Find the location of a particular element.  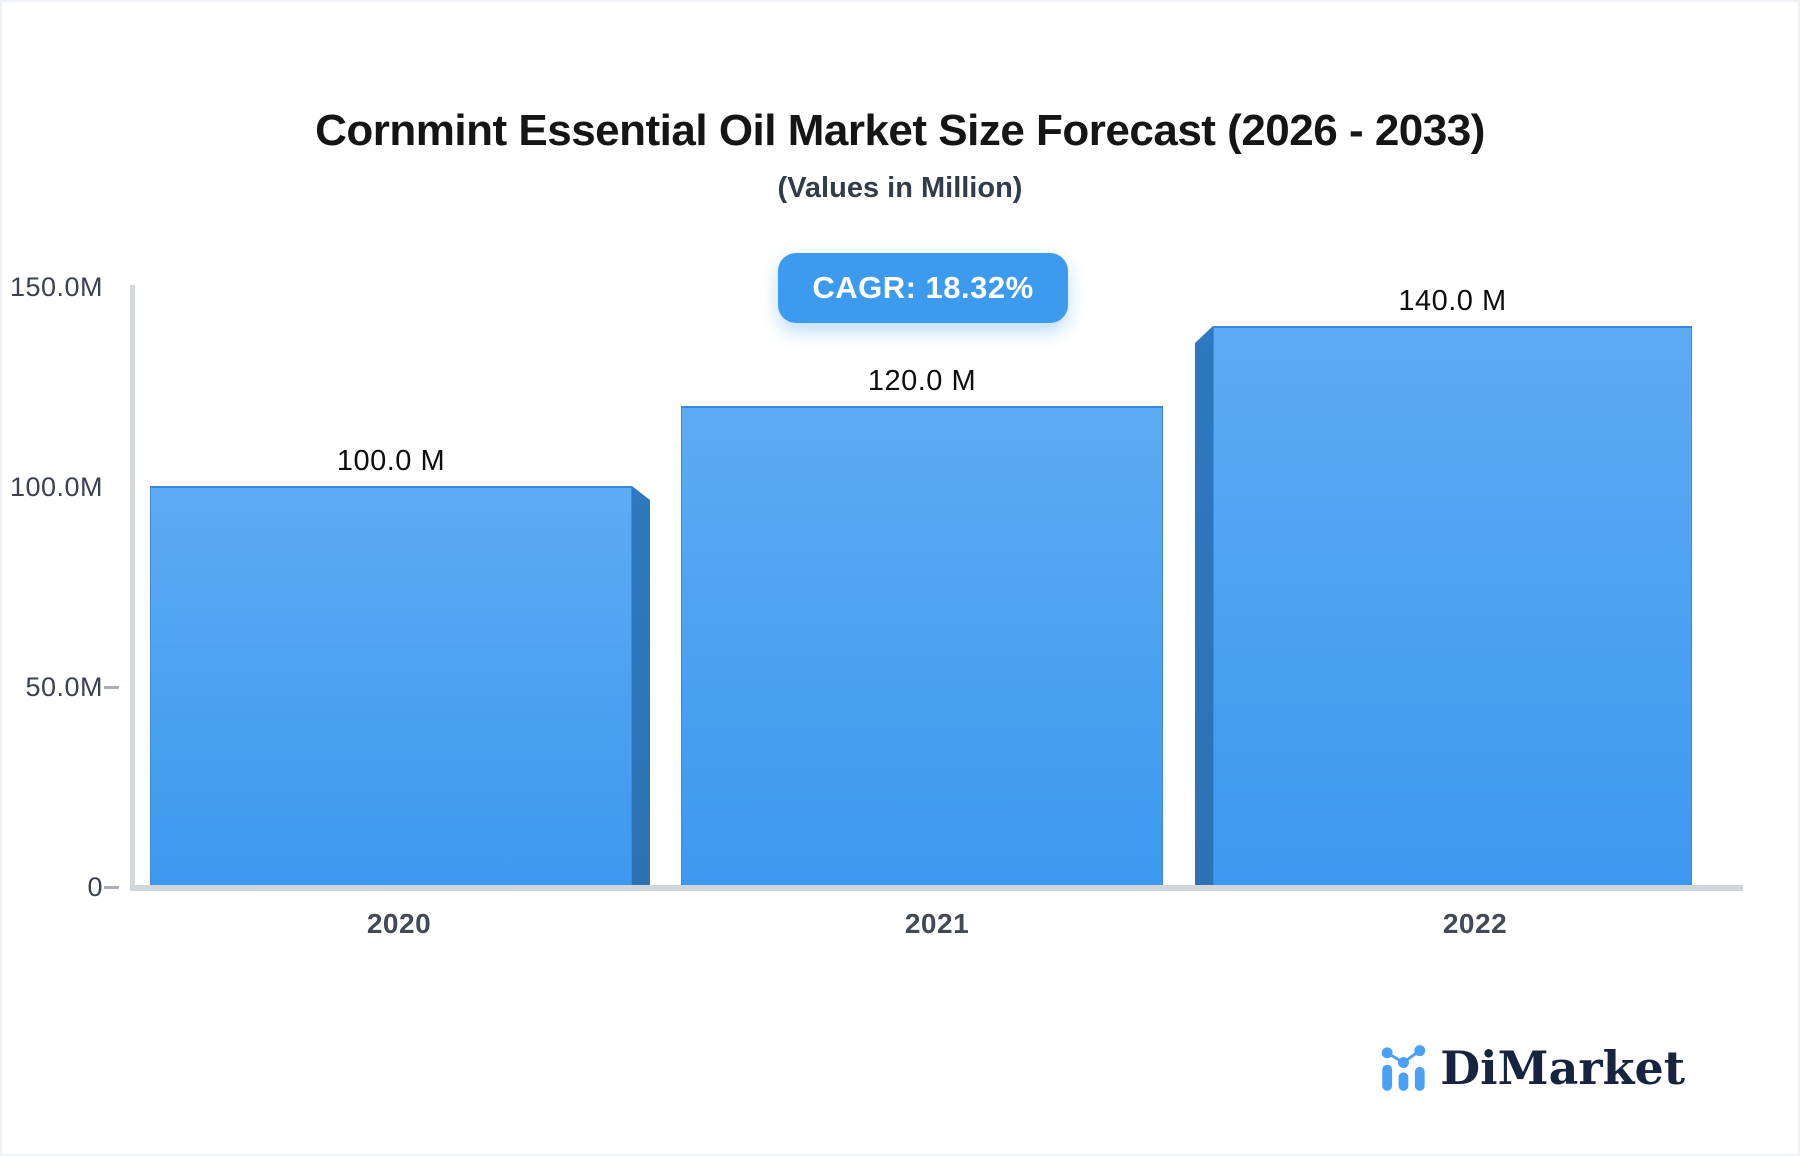

y-tick-label-100: 100.0M is located at coordinates (56, 487).